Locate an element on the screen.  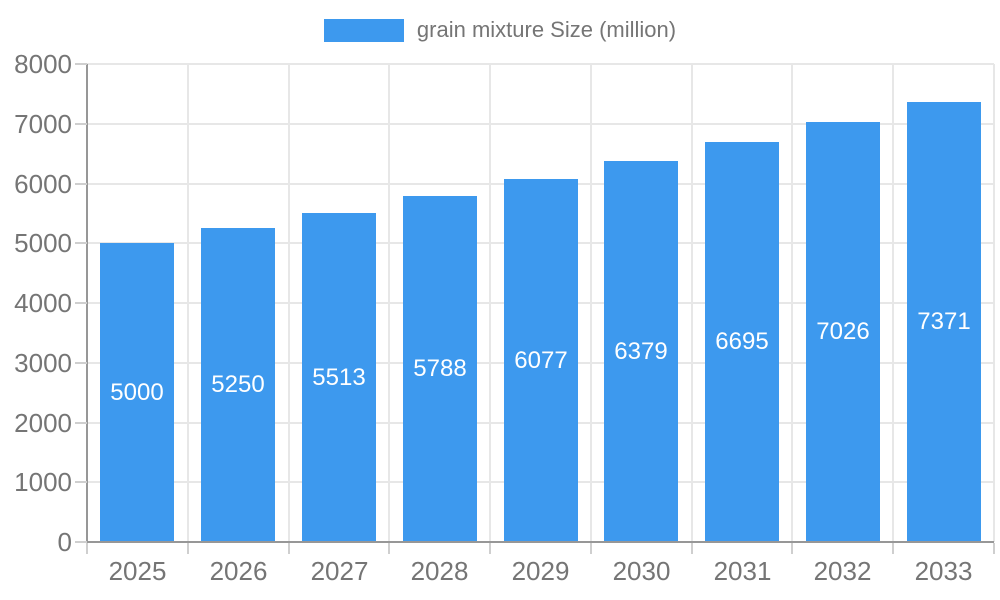
bar-value-label: 5788 is located at coordinates (440, 368).